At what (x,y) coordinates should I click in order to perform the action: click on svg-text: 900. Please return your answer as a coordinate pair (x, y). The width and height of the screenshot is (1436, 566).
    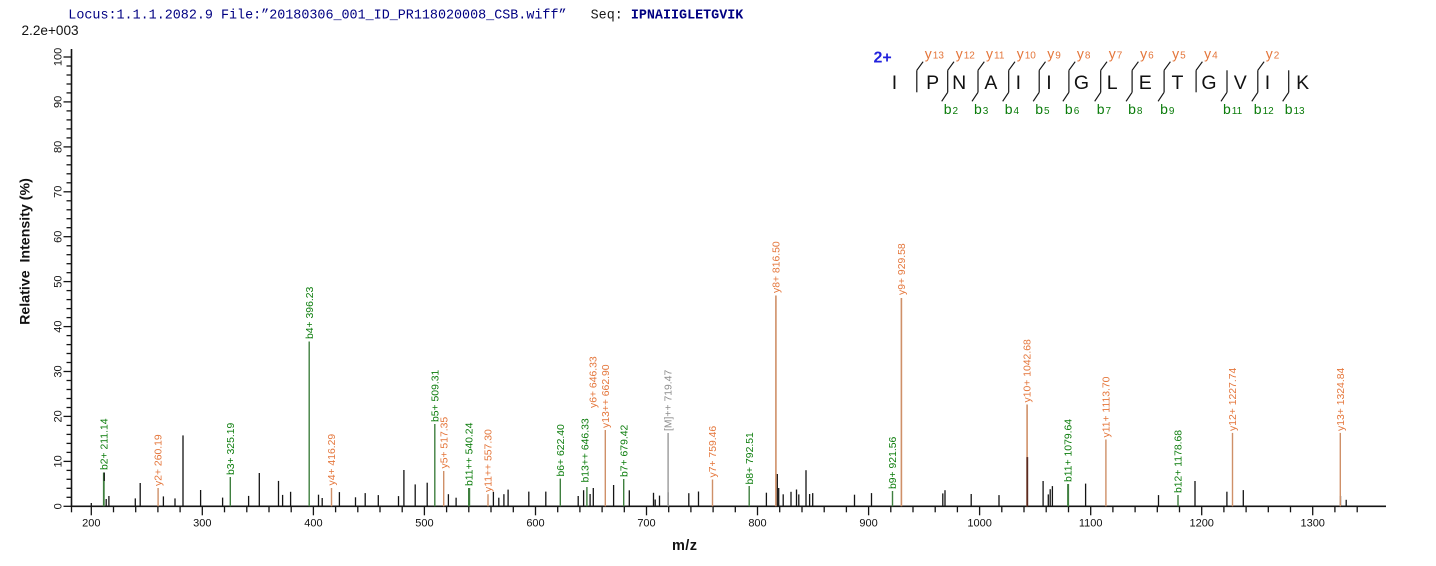
    Looking at the image, I should click on (868, 523).